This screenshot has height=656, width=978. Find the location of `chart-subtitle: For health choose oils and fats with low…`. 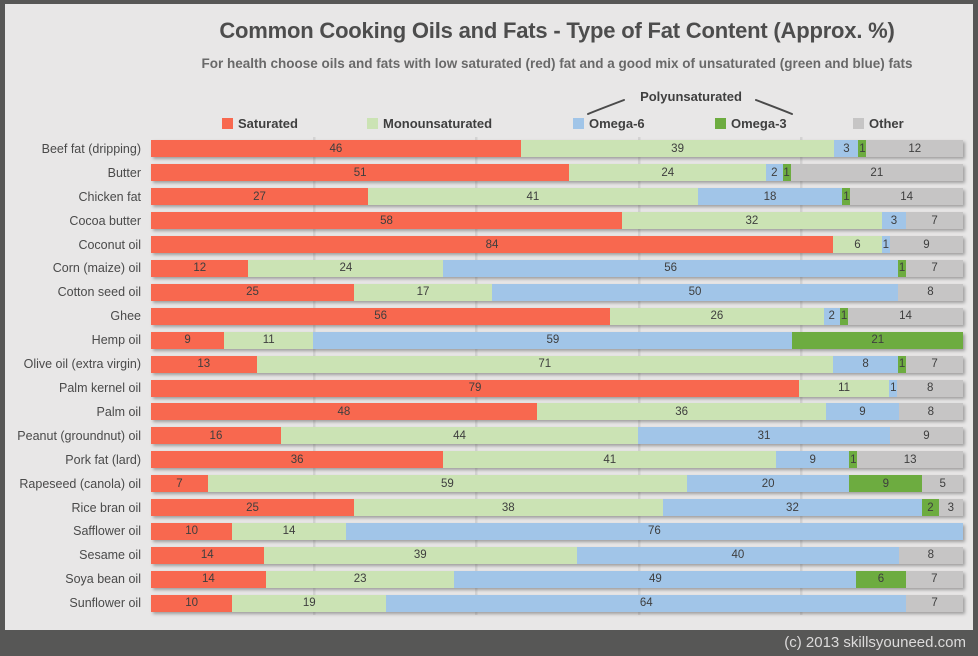

chart-subtitle: For health choose oils and fats with low… is located at coordinates (557, 63).